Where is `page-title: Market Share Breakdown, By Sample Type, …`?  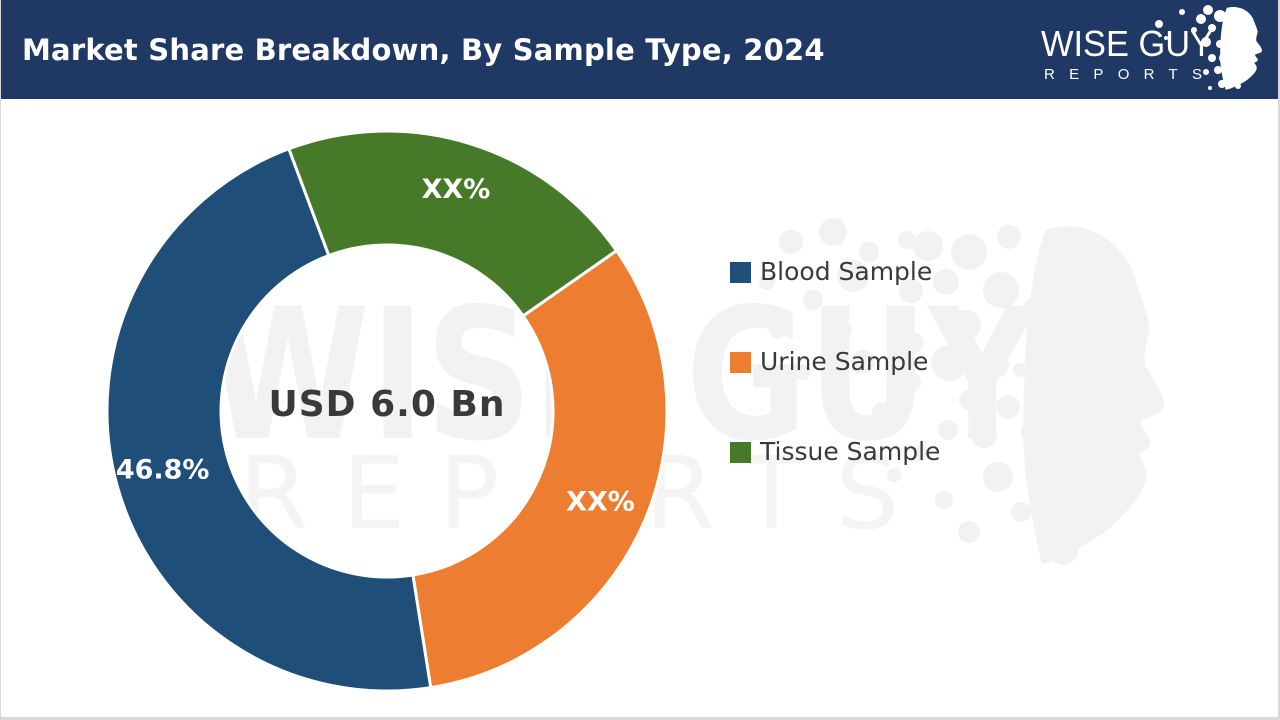 page-title: Market Share Breakdown, By Sample Type, … is located at coordinates (423, 49).